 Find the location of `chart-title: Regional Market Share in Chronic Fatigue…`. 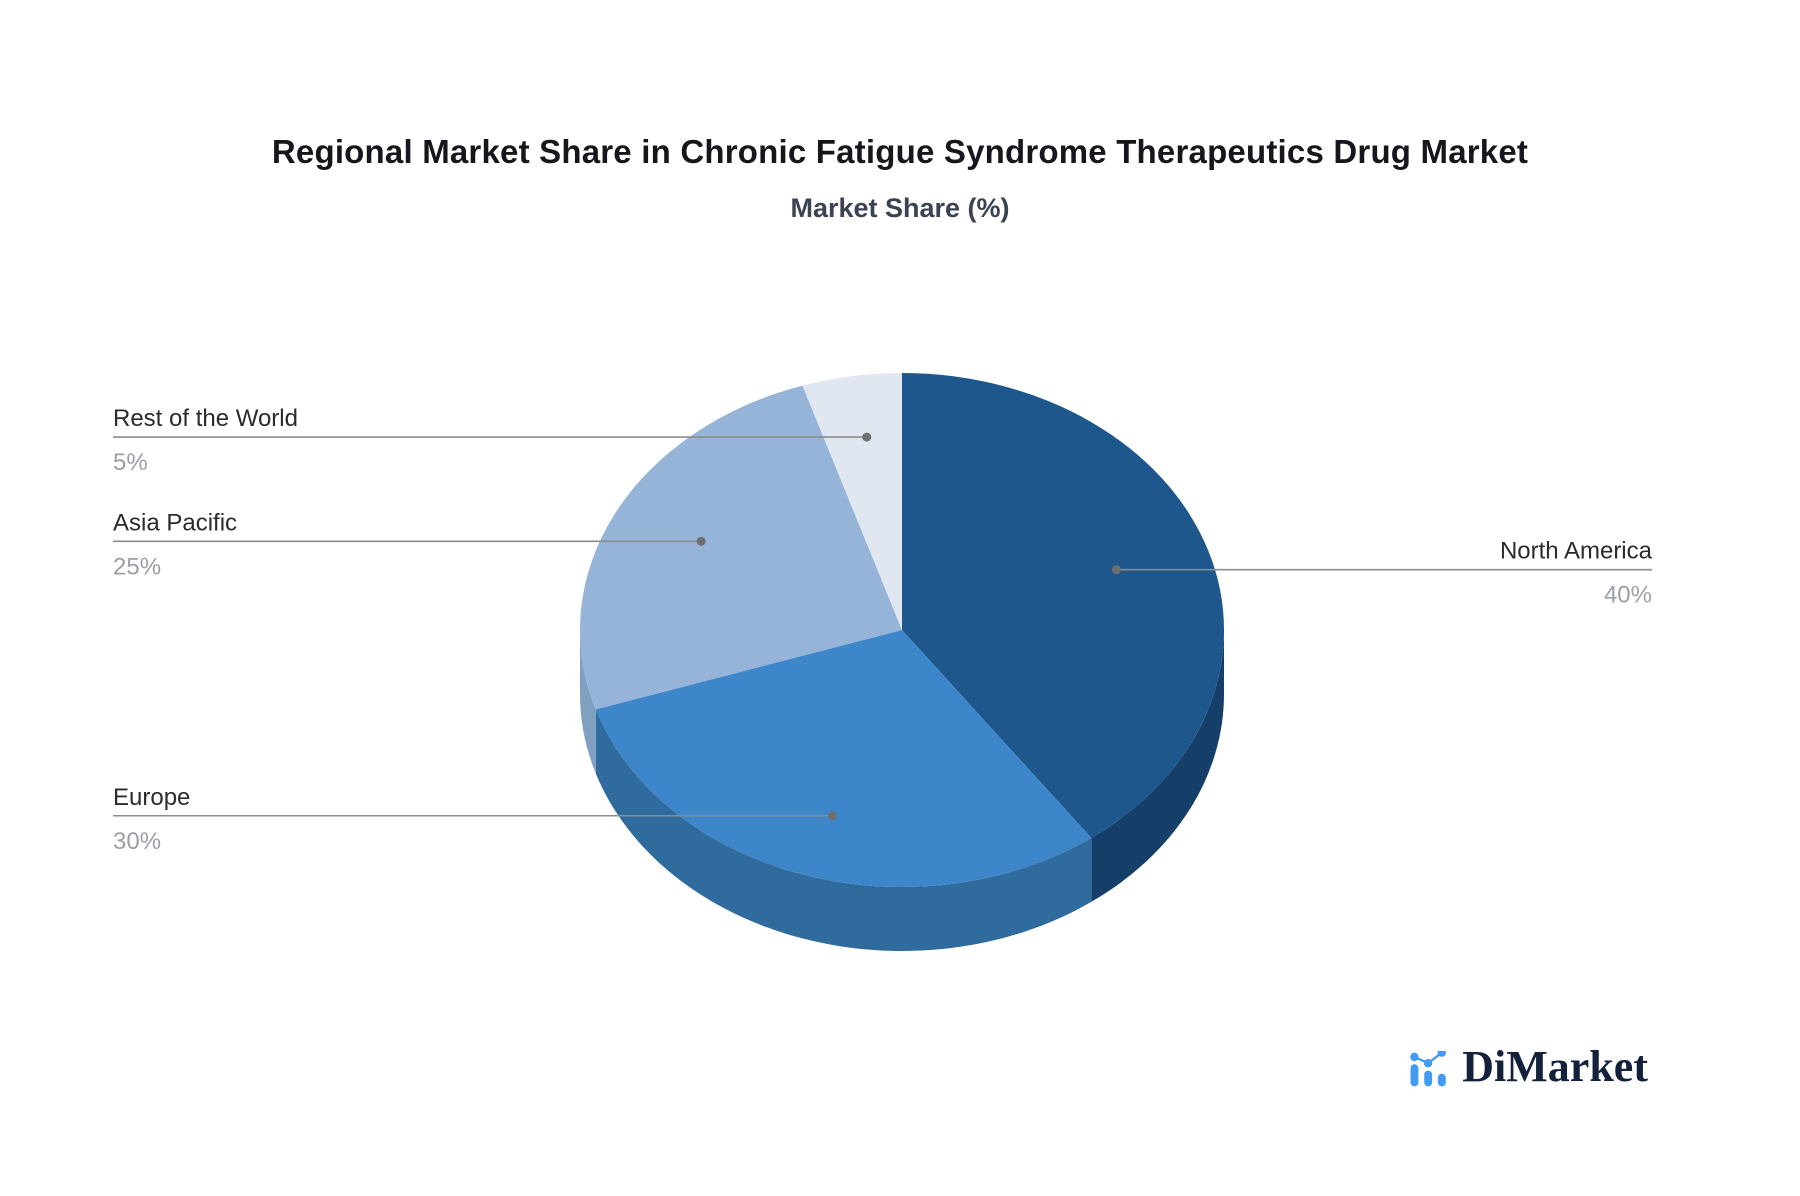

chart-title: Regional Market Share in Chronic Fatigue… is located at coordinates (900, 151).